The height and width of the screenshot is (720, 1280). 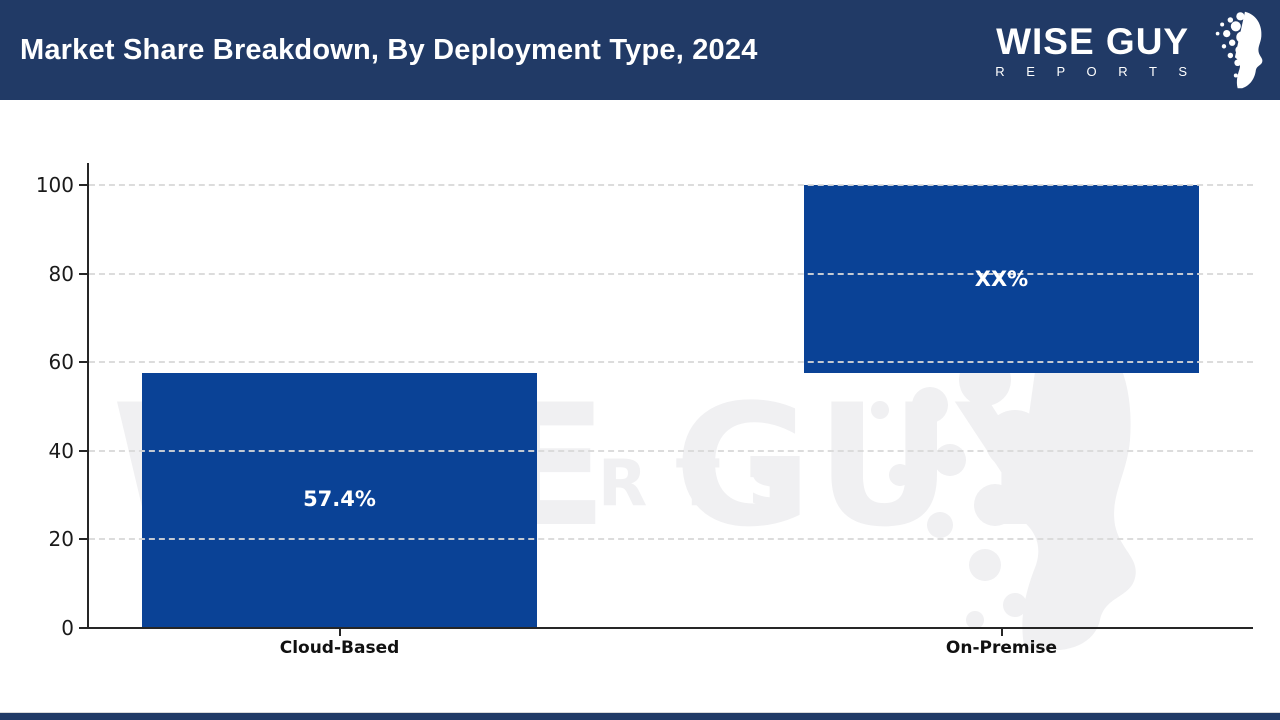 What do you see at coordinates (67, 628) in the screenshot?
I see `y-tick-label-0: 0` at bounding box center [67, 628].